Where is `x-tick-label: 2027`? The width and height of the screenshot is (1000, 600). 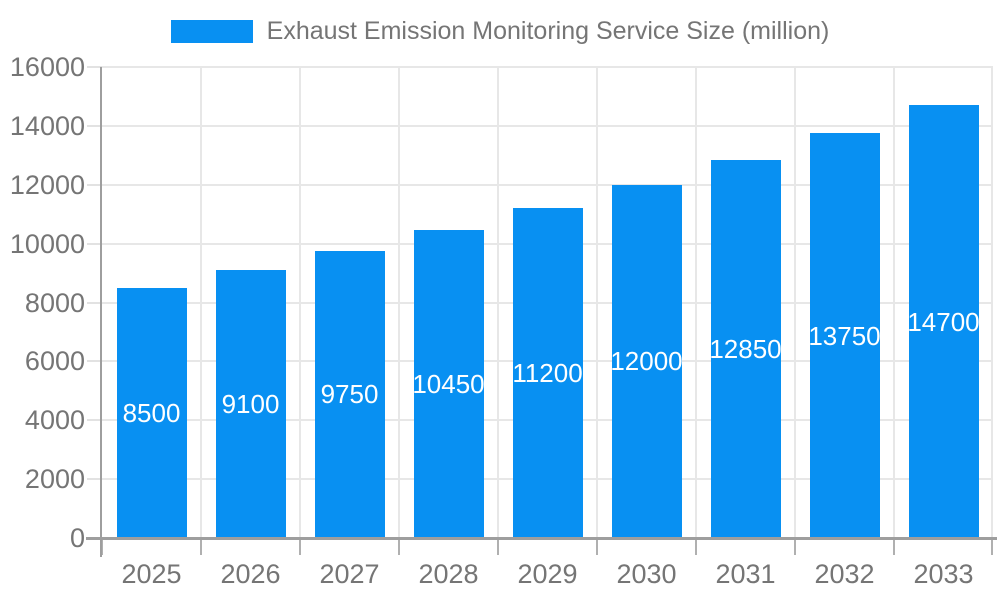 x-tick-label: 2027 is located at coordinates (349, 574).